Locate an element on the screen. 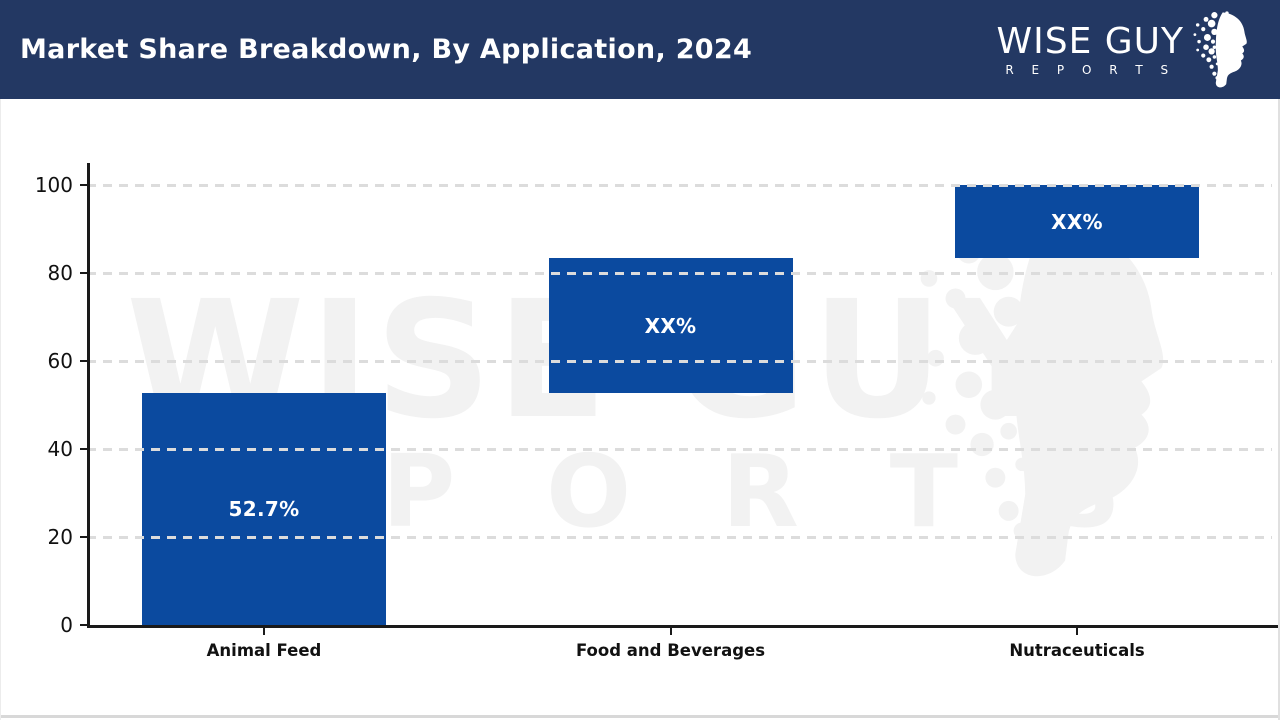  bar-value-label-nutraceuticals: XX% is located at coordinates (1077, 221).